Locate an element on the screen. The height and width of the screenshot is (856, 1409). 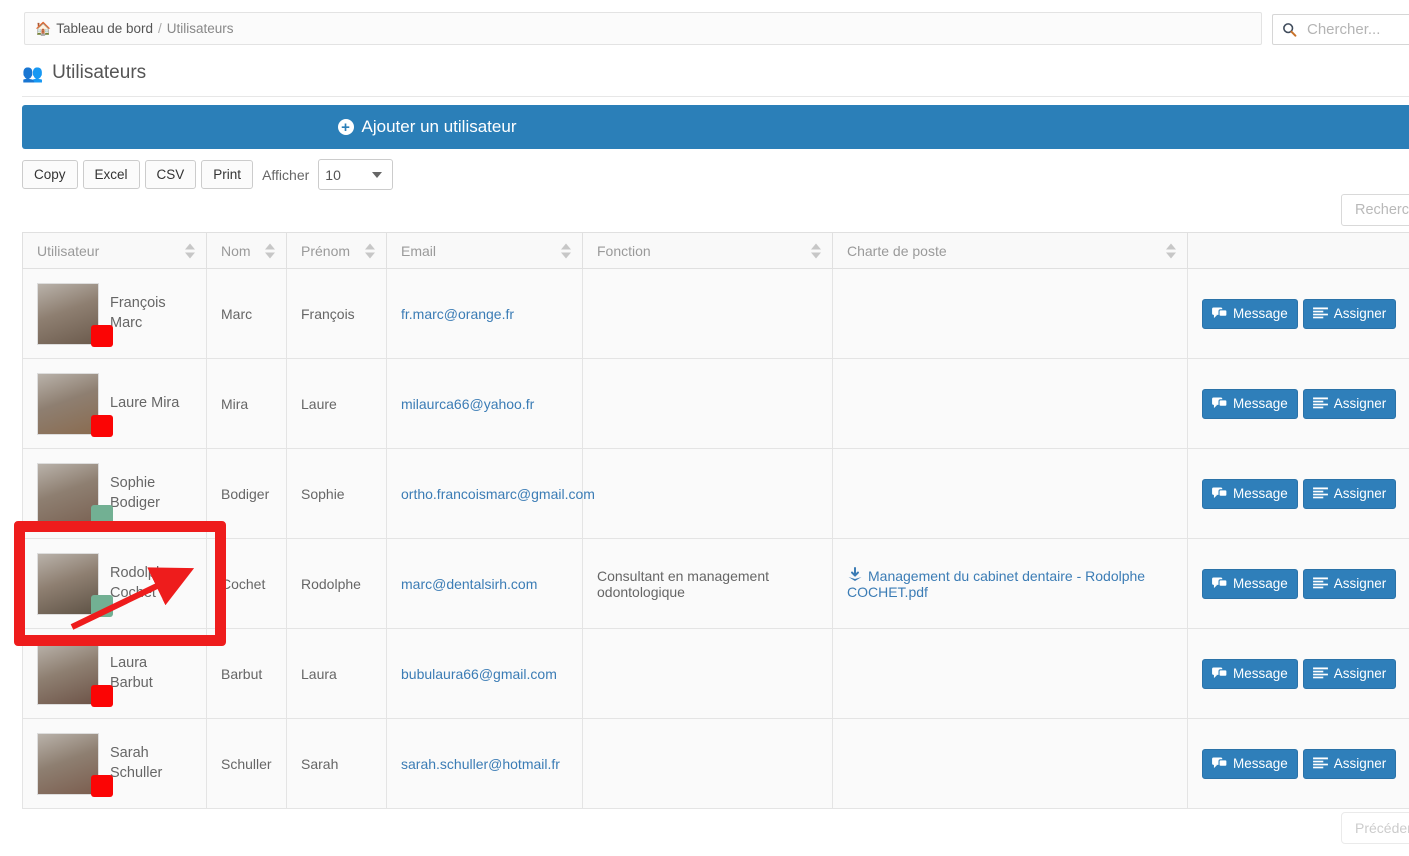
assigner-button-label: Assigner is located at coordinates (1360, 763).